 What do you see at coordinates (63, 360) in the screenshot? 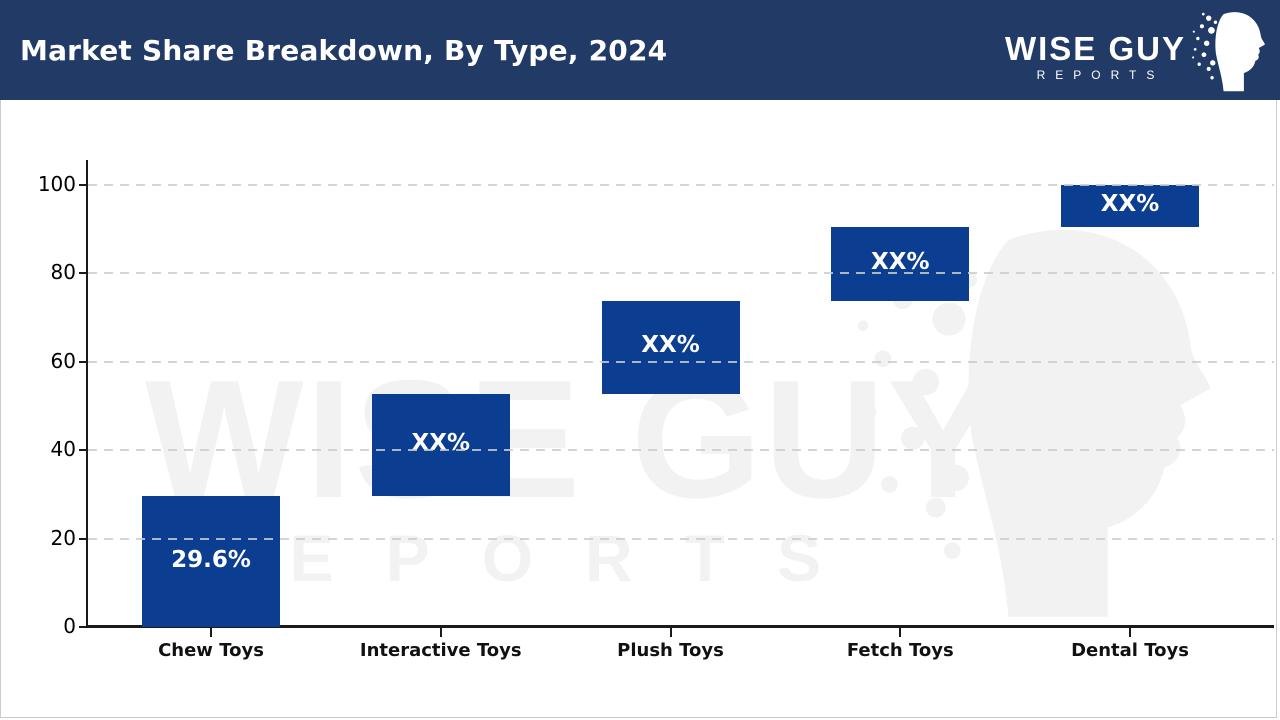
I see `y-axis-tick-label: 60` at bounding box center [63, 360].